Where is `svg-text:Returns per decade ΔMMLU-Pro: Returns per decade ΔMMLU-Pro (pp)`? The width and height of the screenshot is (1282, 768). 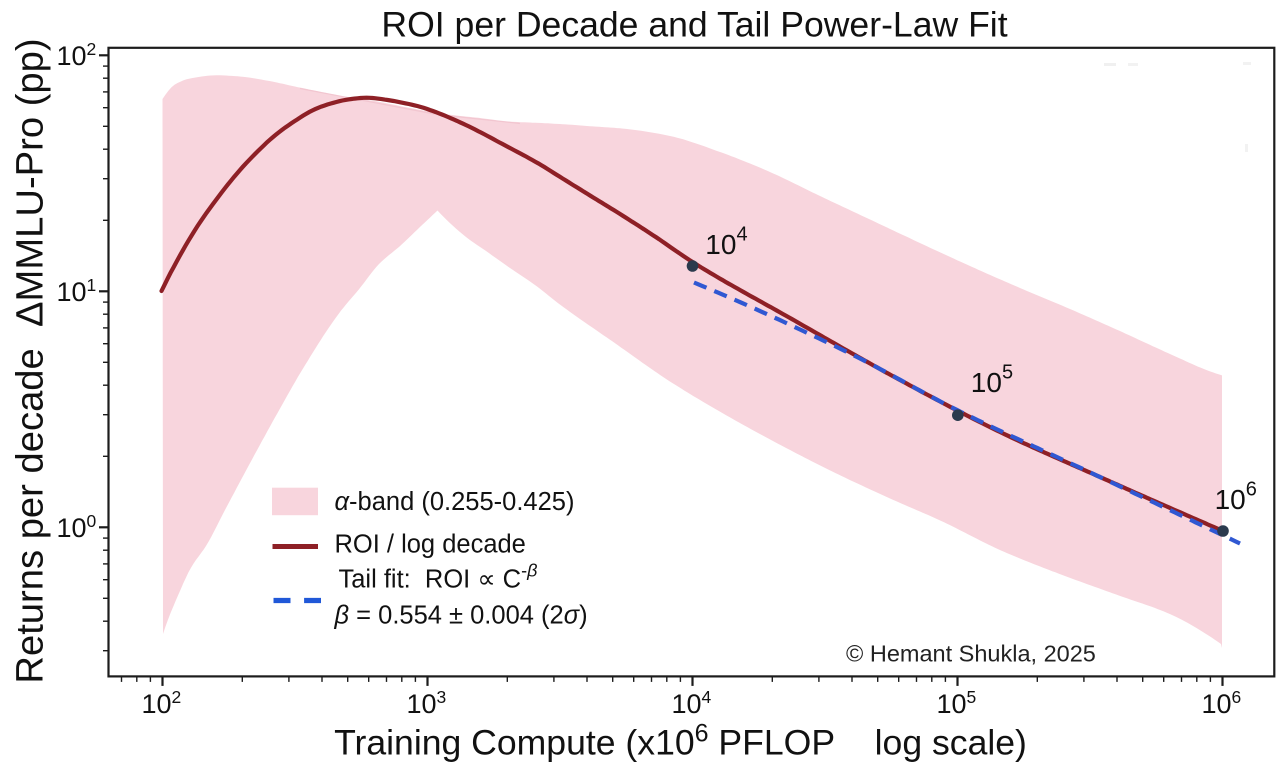
svg-text:Returns per decade ΔMMLU-Pro: Returns per decade ΔMMLU-Pro (pp) is located at coordinates (30, 360).